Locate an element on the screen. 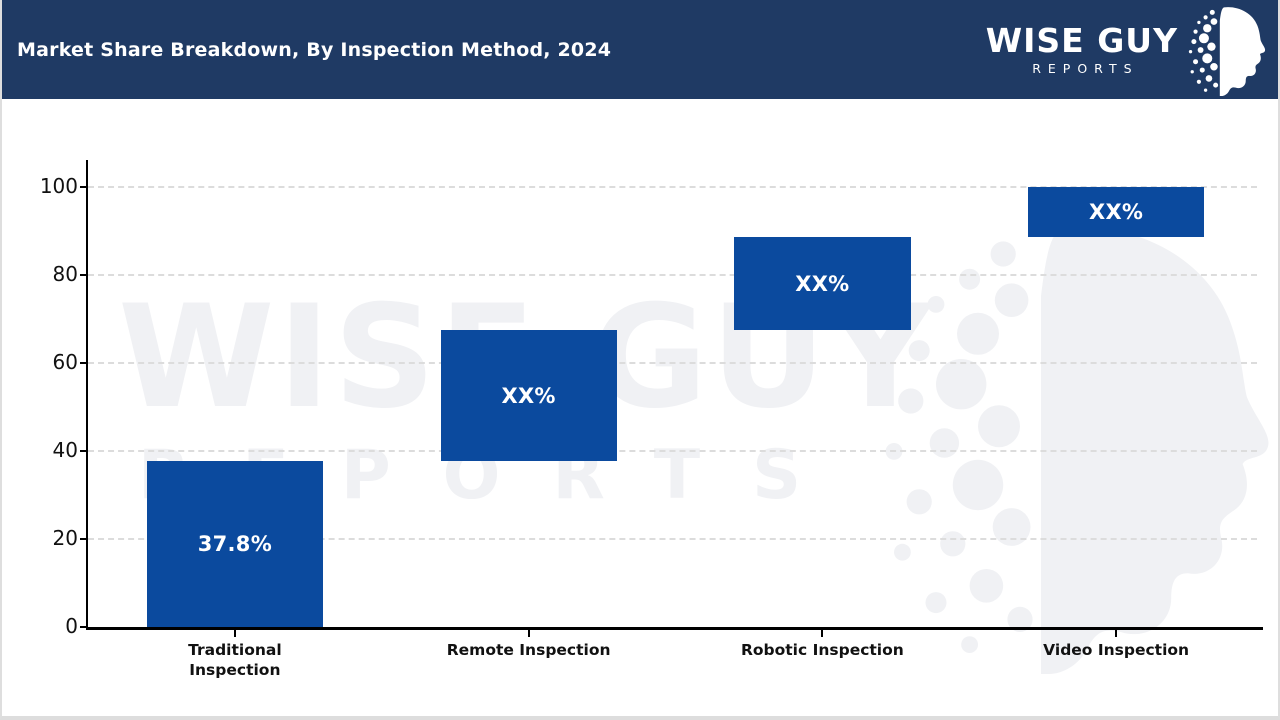  logo-text: WISE GUY REPORTS is located at coordinates (1081, 48).